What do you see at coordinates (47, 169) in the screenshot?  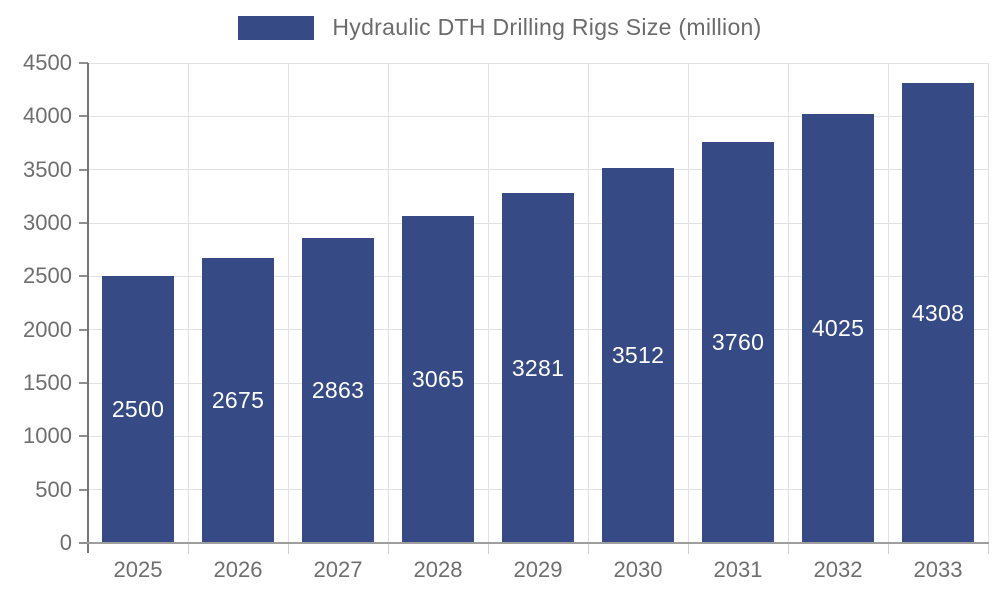 I see `y-tick-label: 3500` at bounding box center [47, 169].